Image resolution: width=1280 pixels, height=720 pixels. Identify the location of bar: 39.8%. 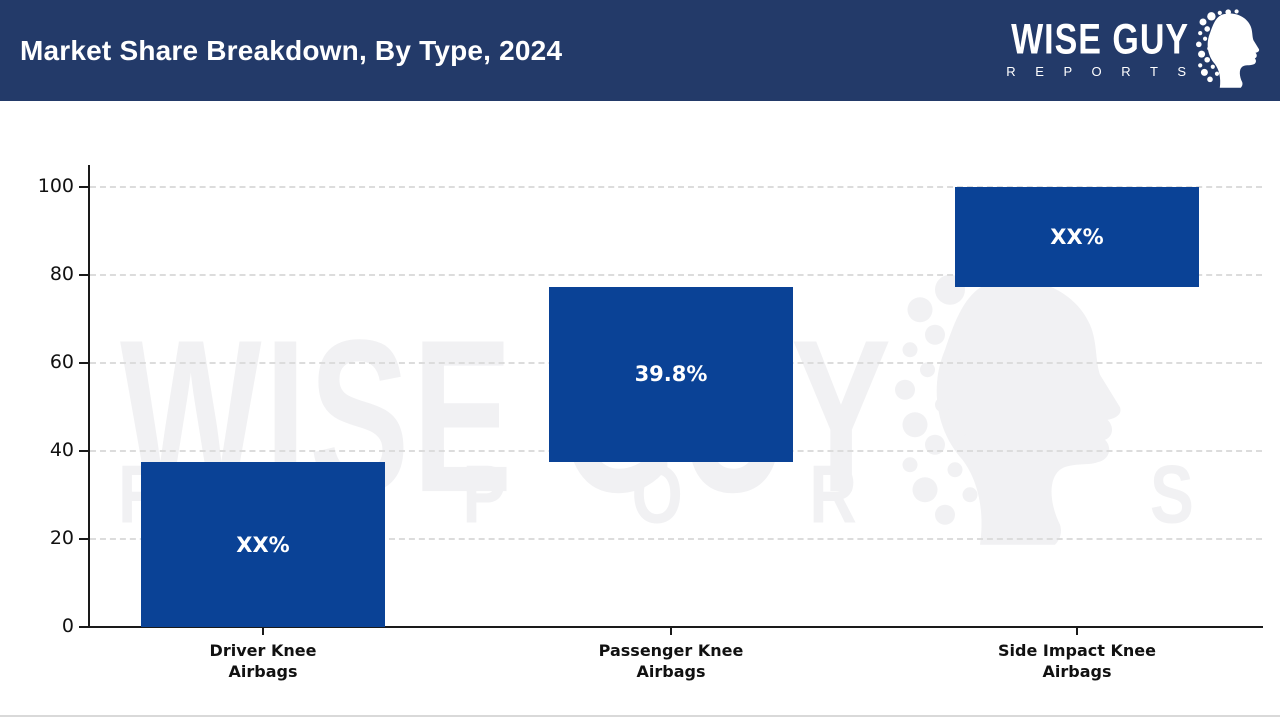
(671, 374).